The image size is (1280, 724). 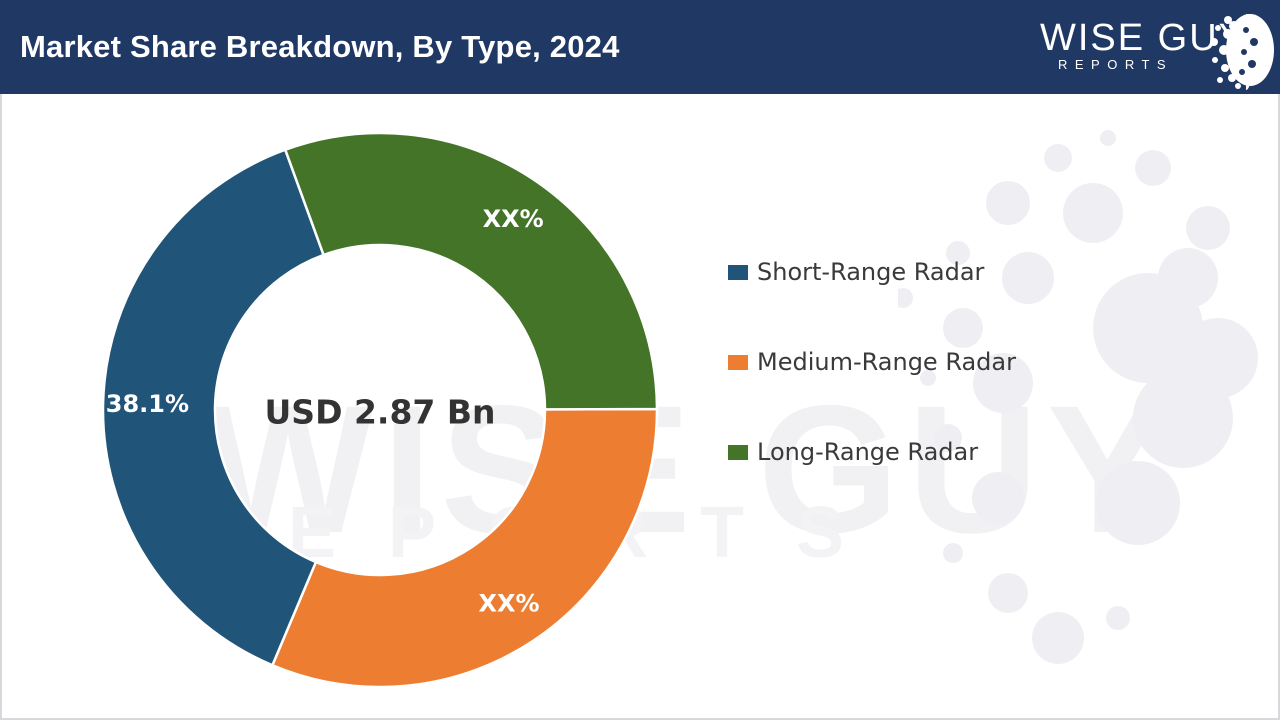 What do you see at coordinates (213, 407) in the screenshot?
I see `donut-slice-short-range-radar` at bounding box center [213, 407].